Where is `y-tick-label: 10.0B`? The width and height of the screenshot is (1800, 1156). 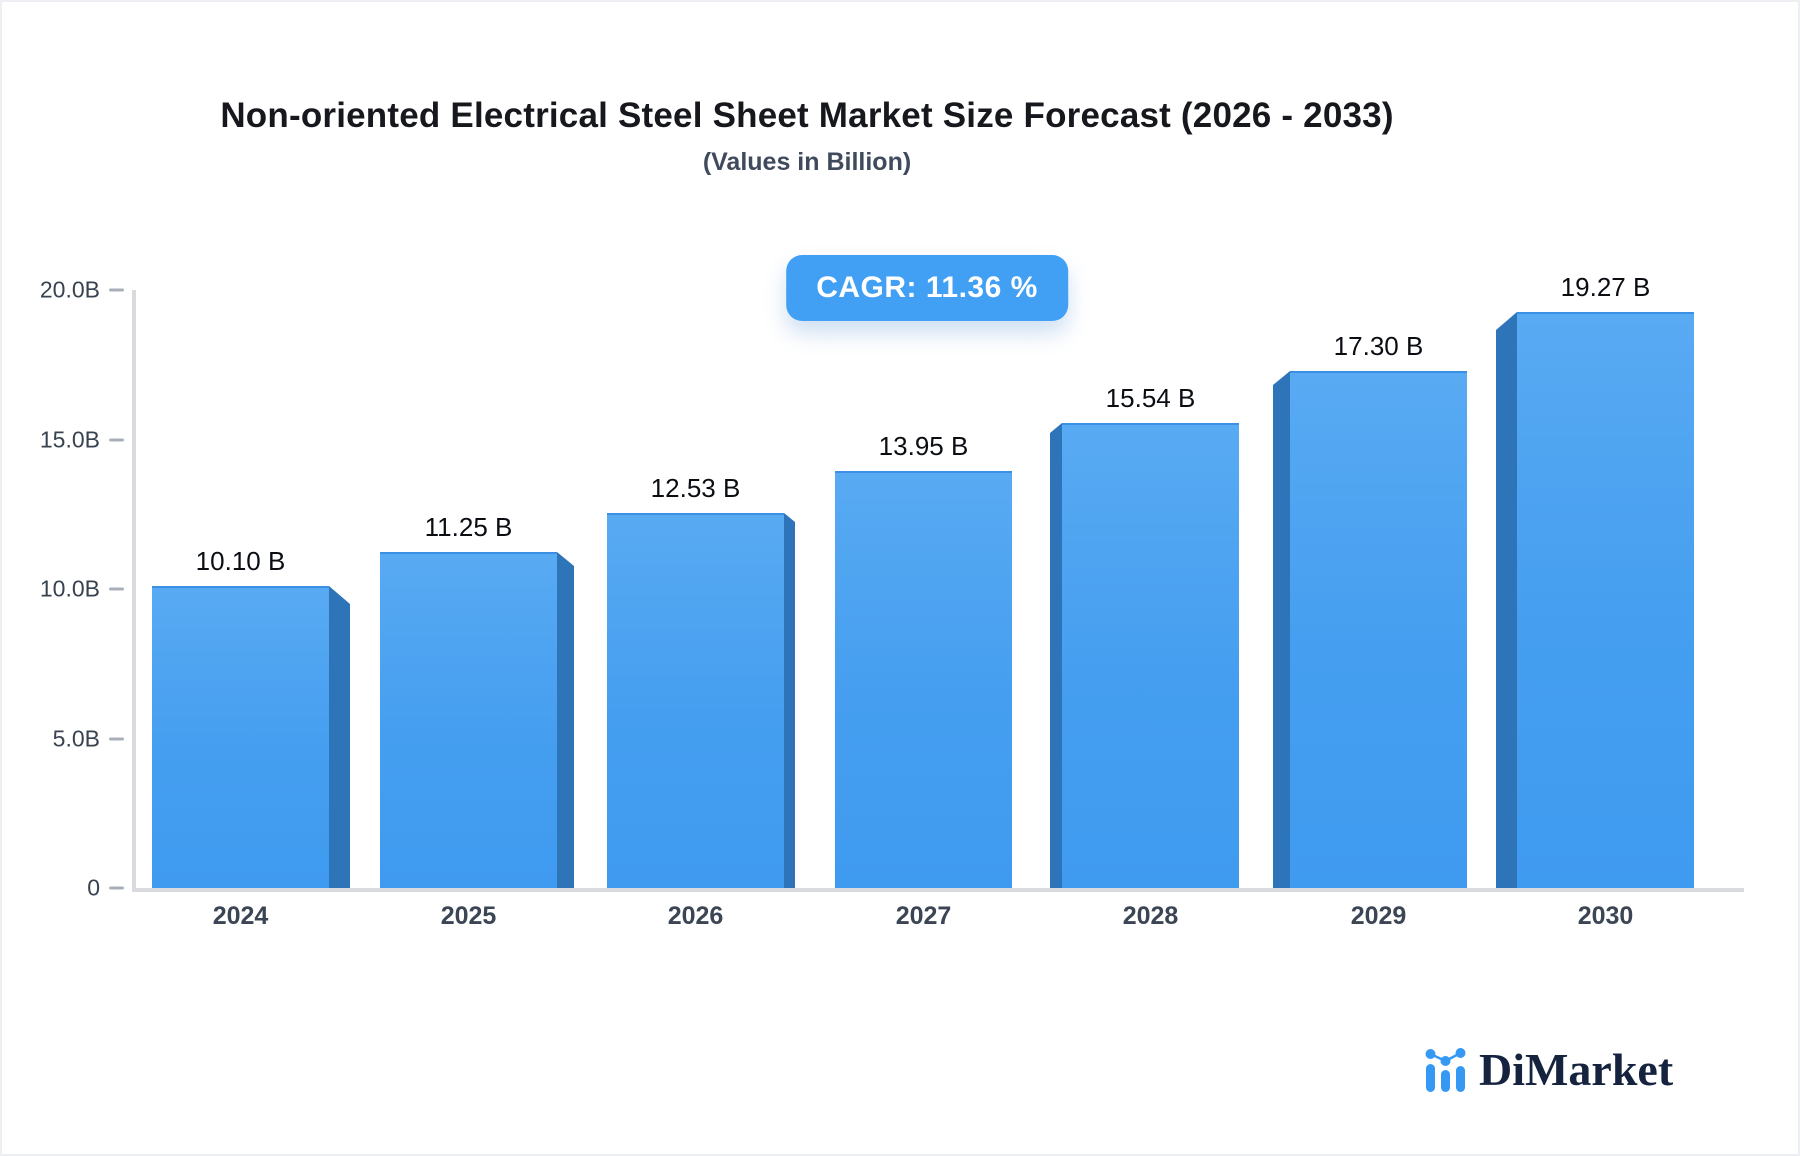
y-tick-label: 10.0B is located at coordinates (69, 588).